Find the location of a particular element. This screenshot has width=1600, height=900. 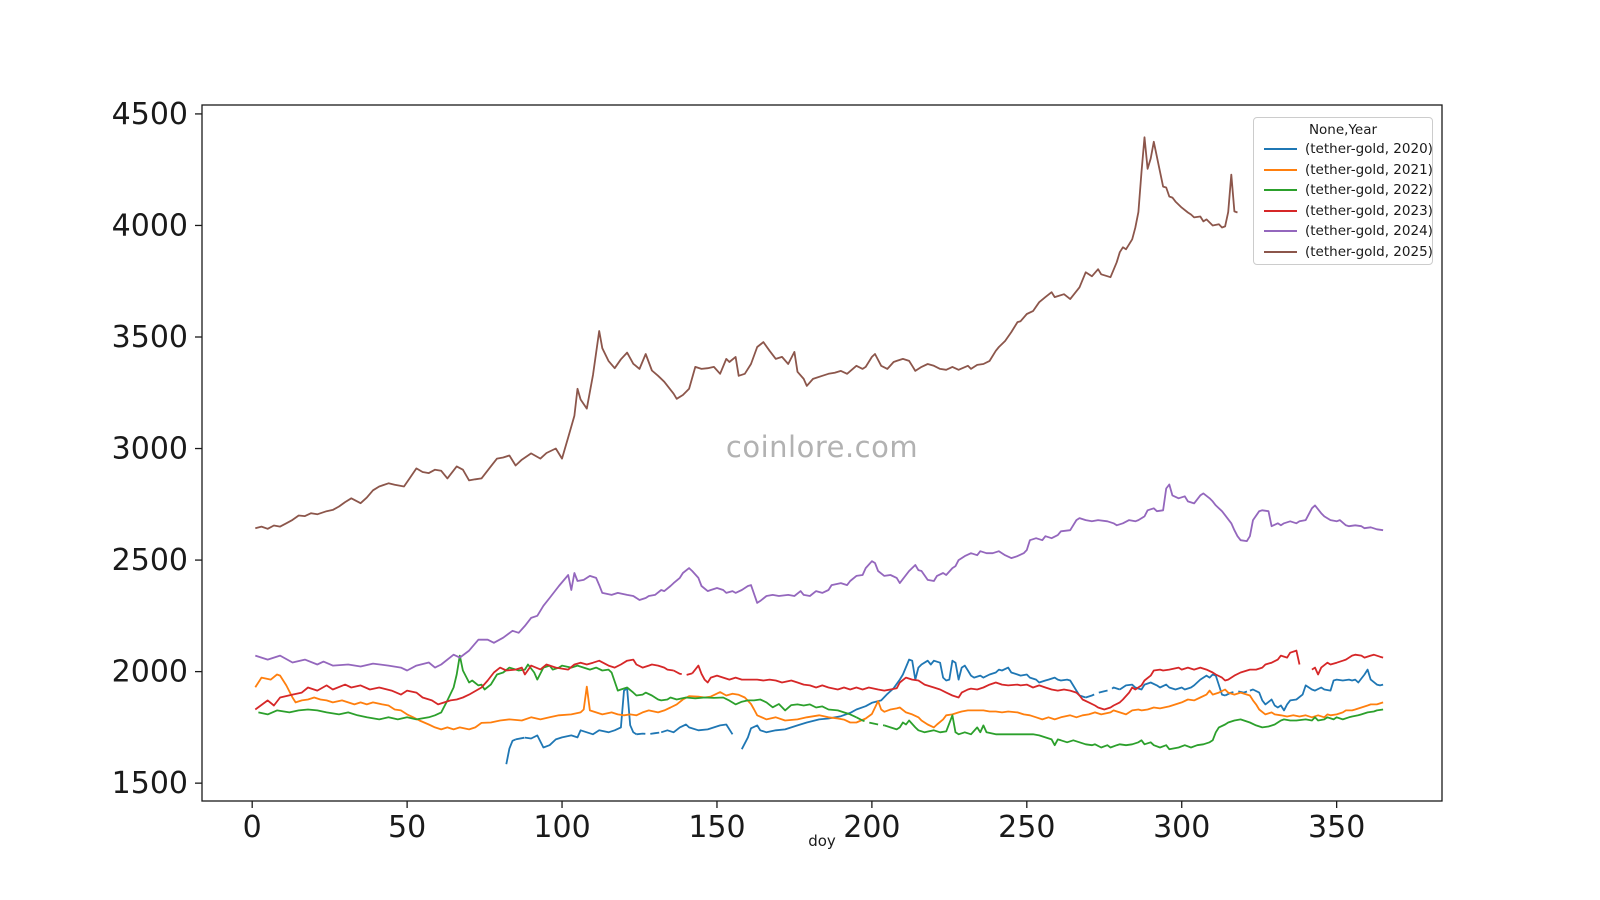

legend-item-label: (tether-gold, 2020) is located at coordinates (1369, 149).